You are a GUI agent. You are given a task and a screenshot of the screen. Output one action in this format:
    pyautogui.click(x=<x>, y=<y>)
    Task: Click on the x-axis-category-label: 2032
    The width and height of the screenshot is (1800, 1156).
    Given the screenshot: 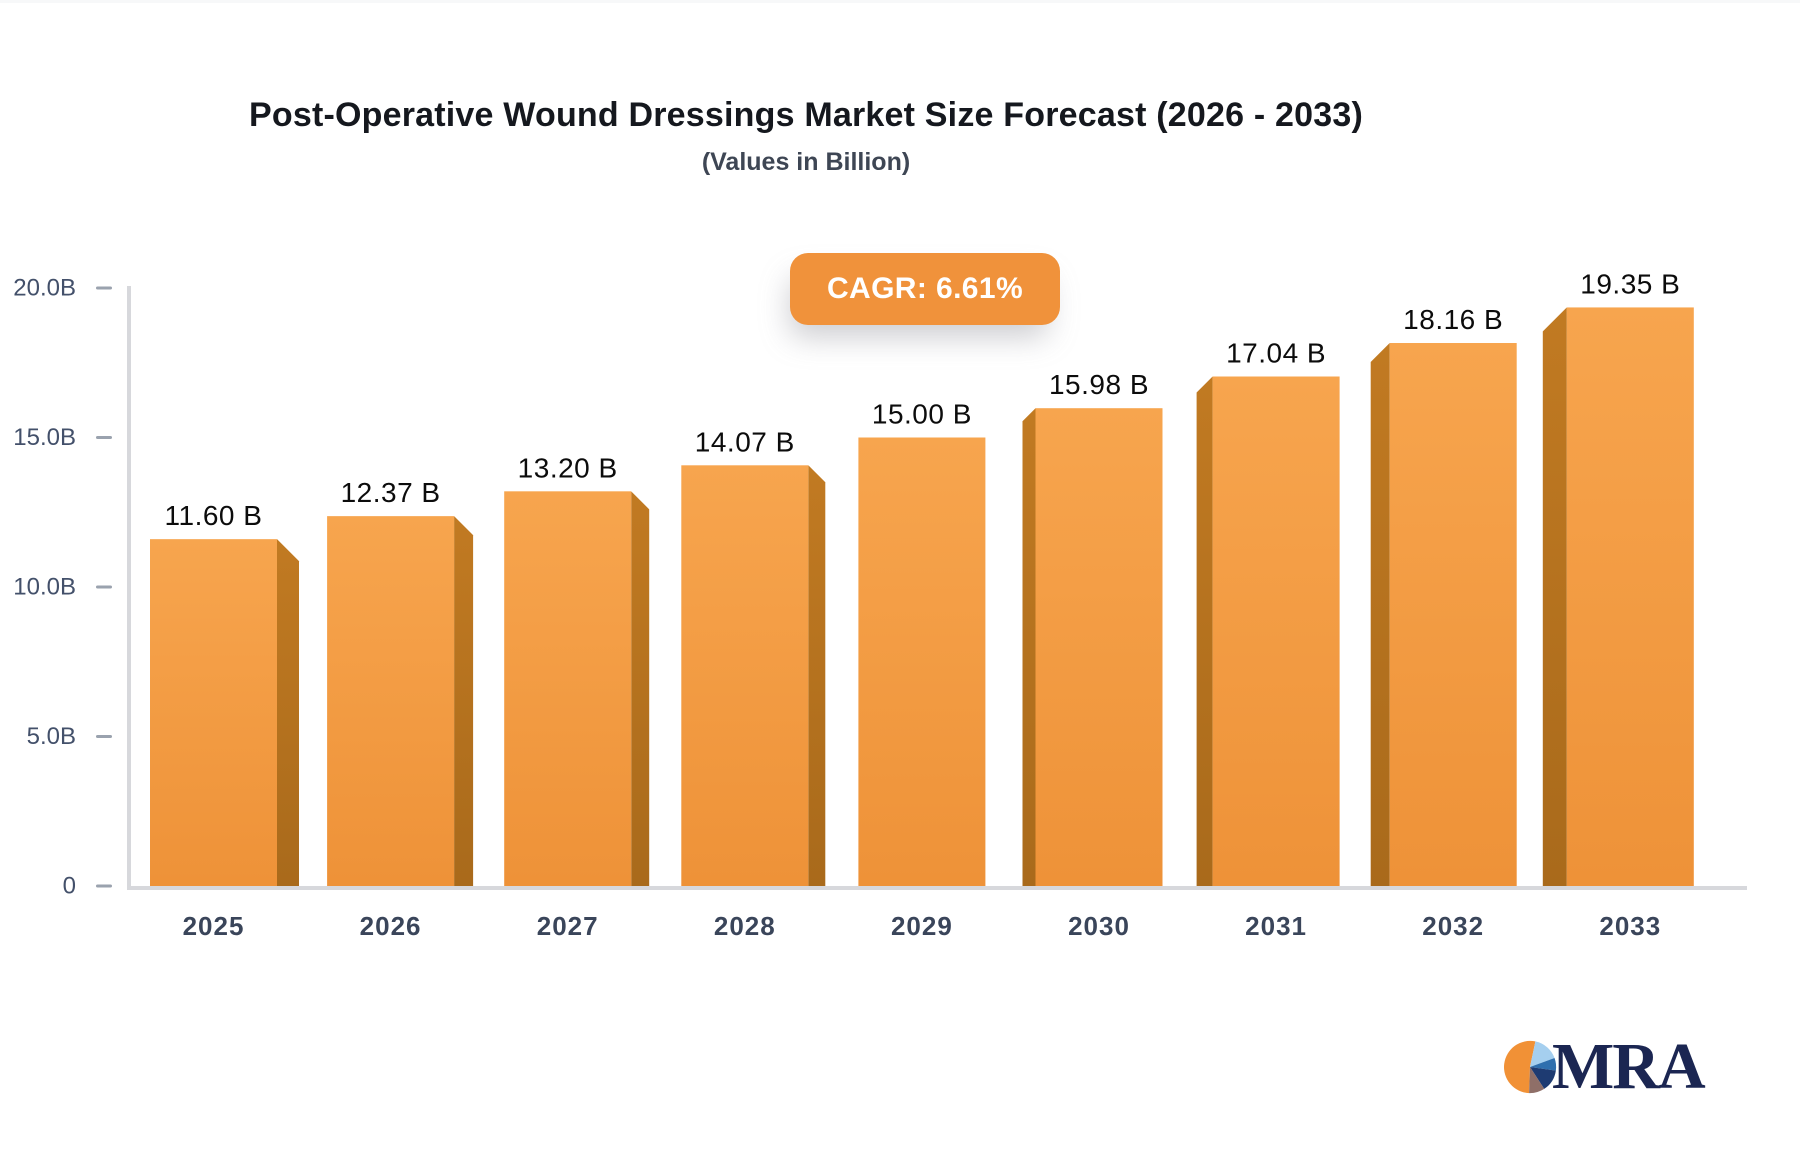 What is the action you would take?
    pyautogui.click(x=1453, y=926)
    